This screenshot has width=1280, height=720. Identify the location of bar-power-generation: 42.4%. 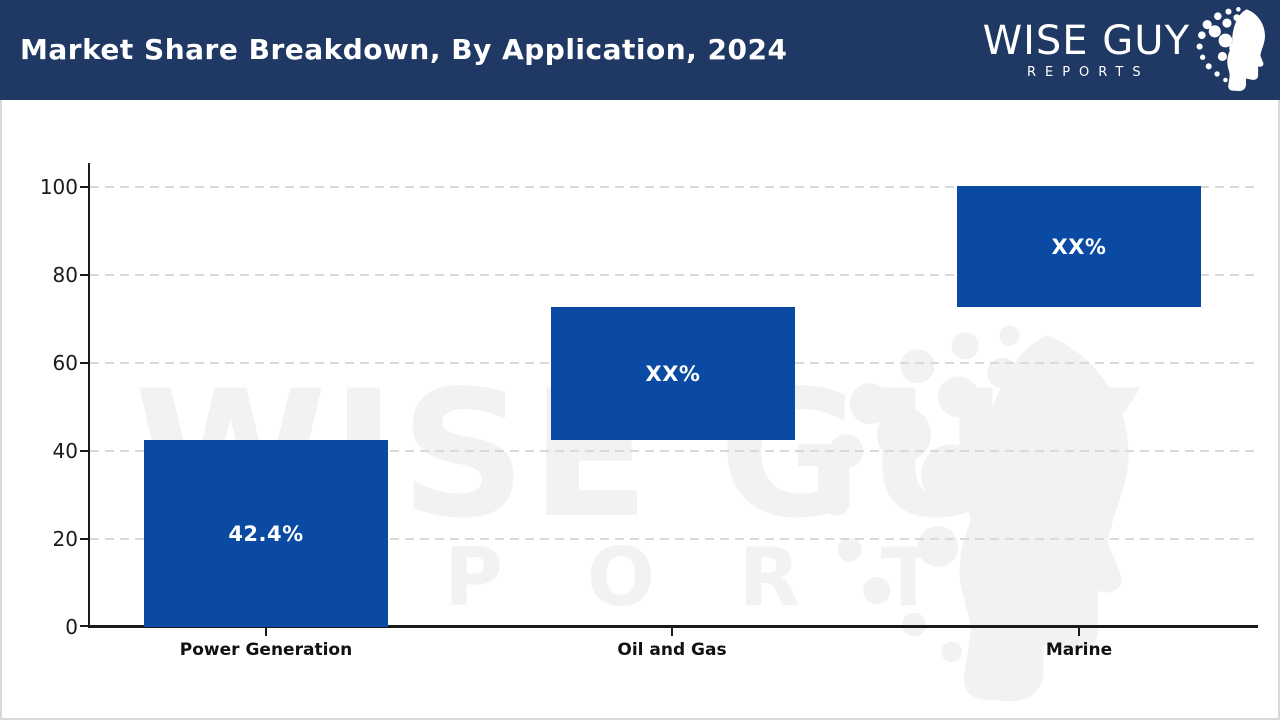
(266, 533).